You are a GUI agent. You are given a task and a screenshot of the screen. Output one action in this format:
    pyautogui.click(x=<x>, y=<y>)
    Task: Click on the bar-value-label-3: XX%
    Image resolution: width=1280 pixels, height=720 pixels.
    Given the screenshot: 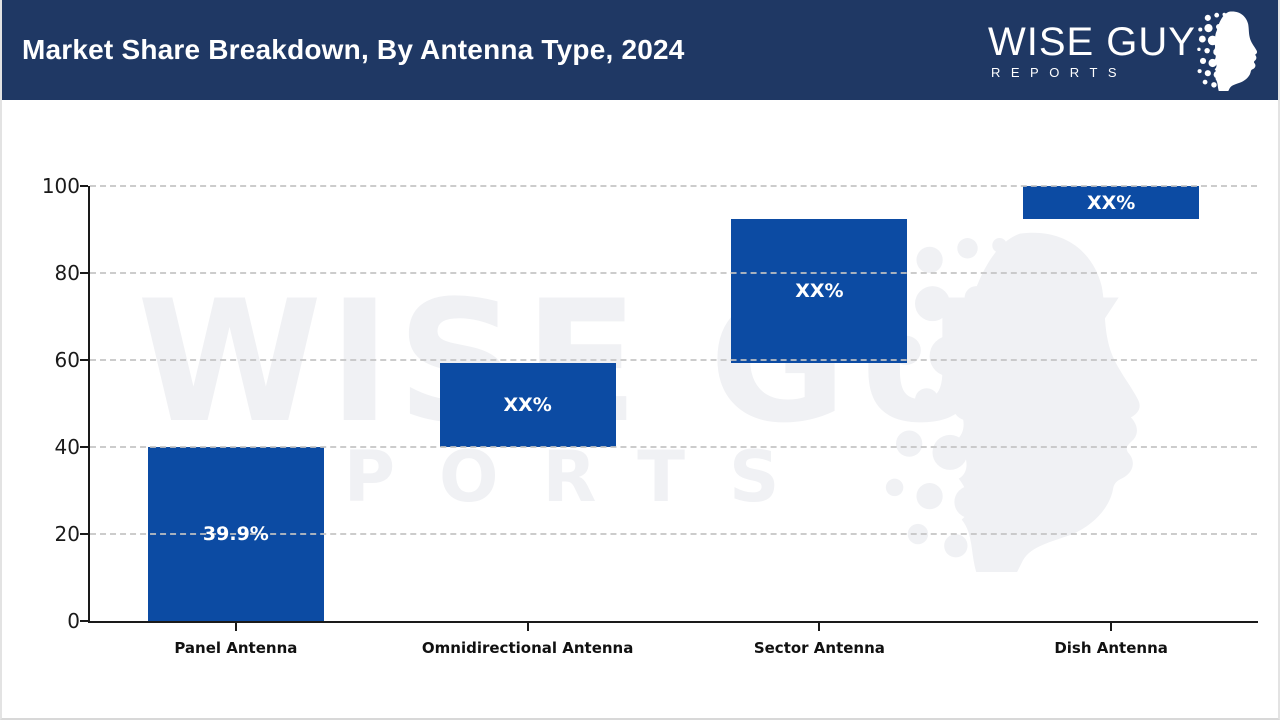 What is the action you would take?
    pyautogui.click(x=1111, y=202)
    